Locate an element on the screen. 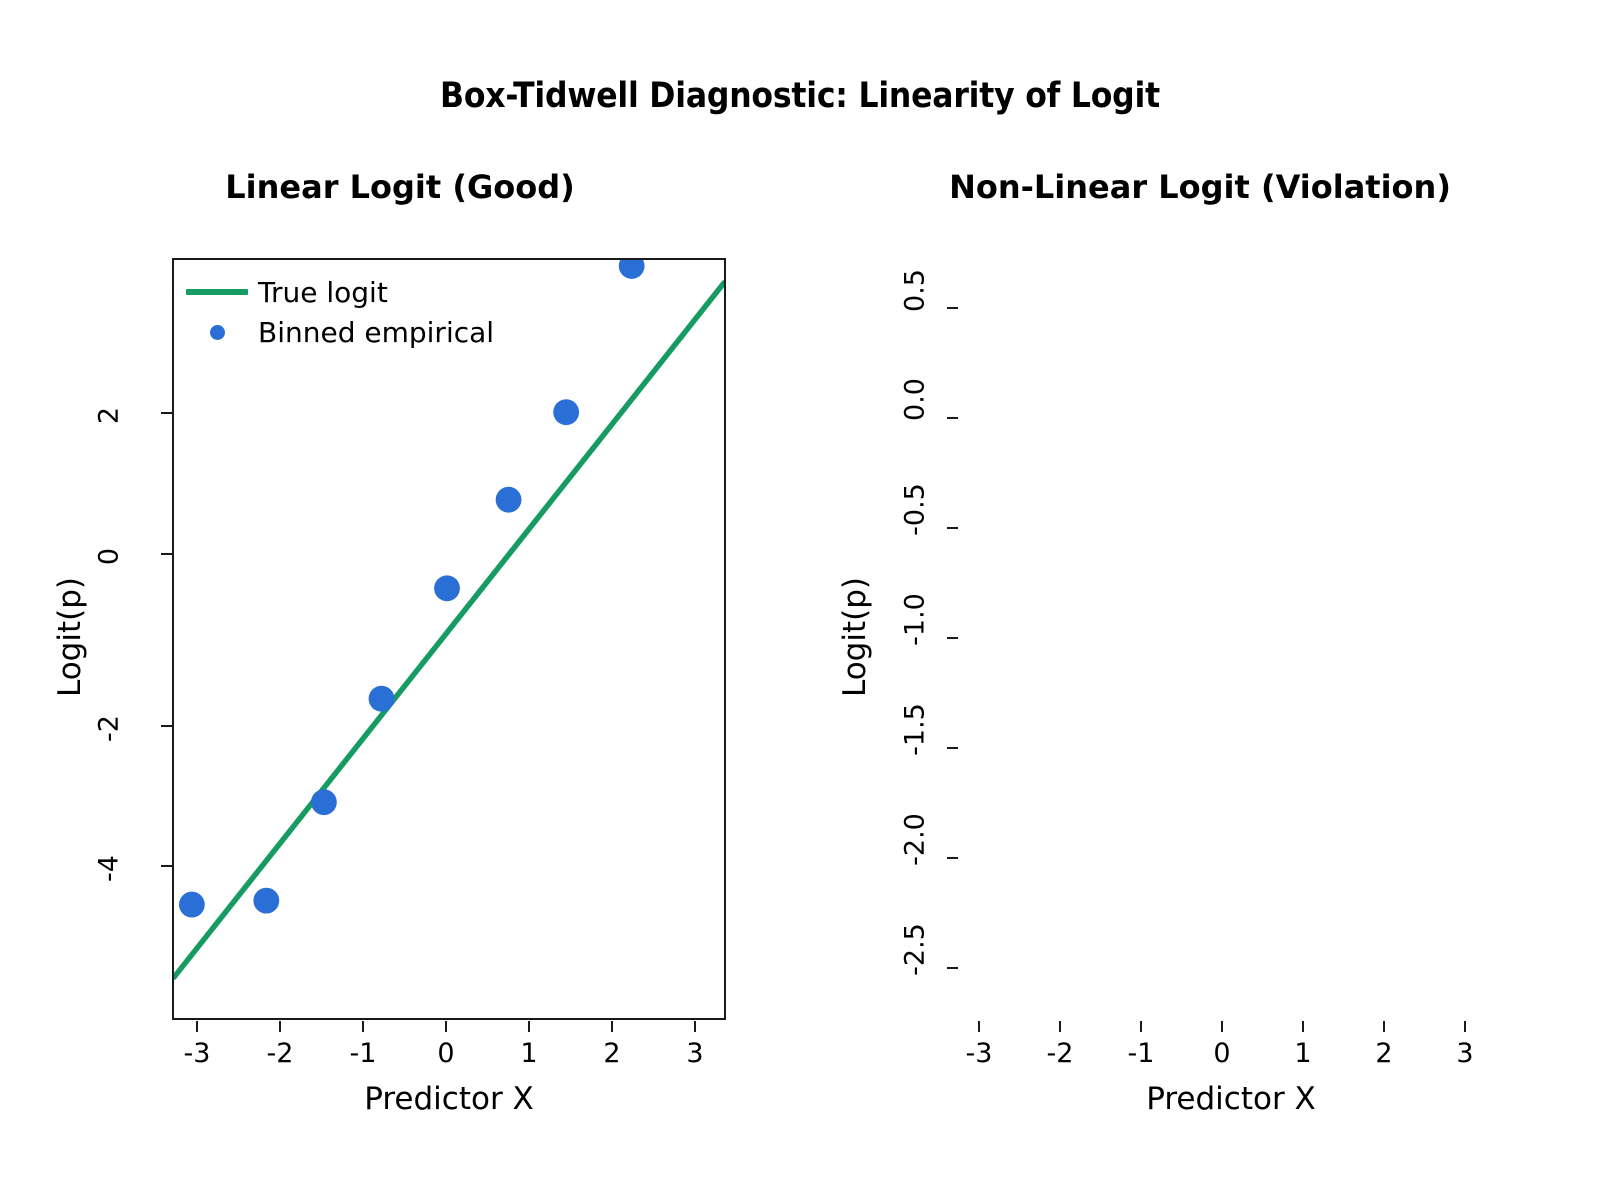  panel-left-ytick-3: -4 is located at coordinates (109, 868).